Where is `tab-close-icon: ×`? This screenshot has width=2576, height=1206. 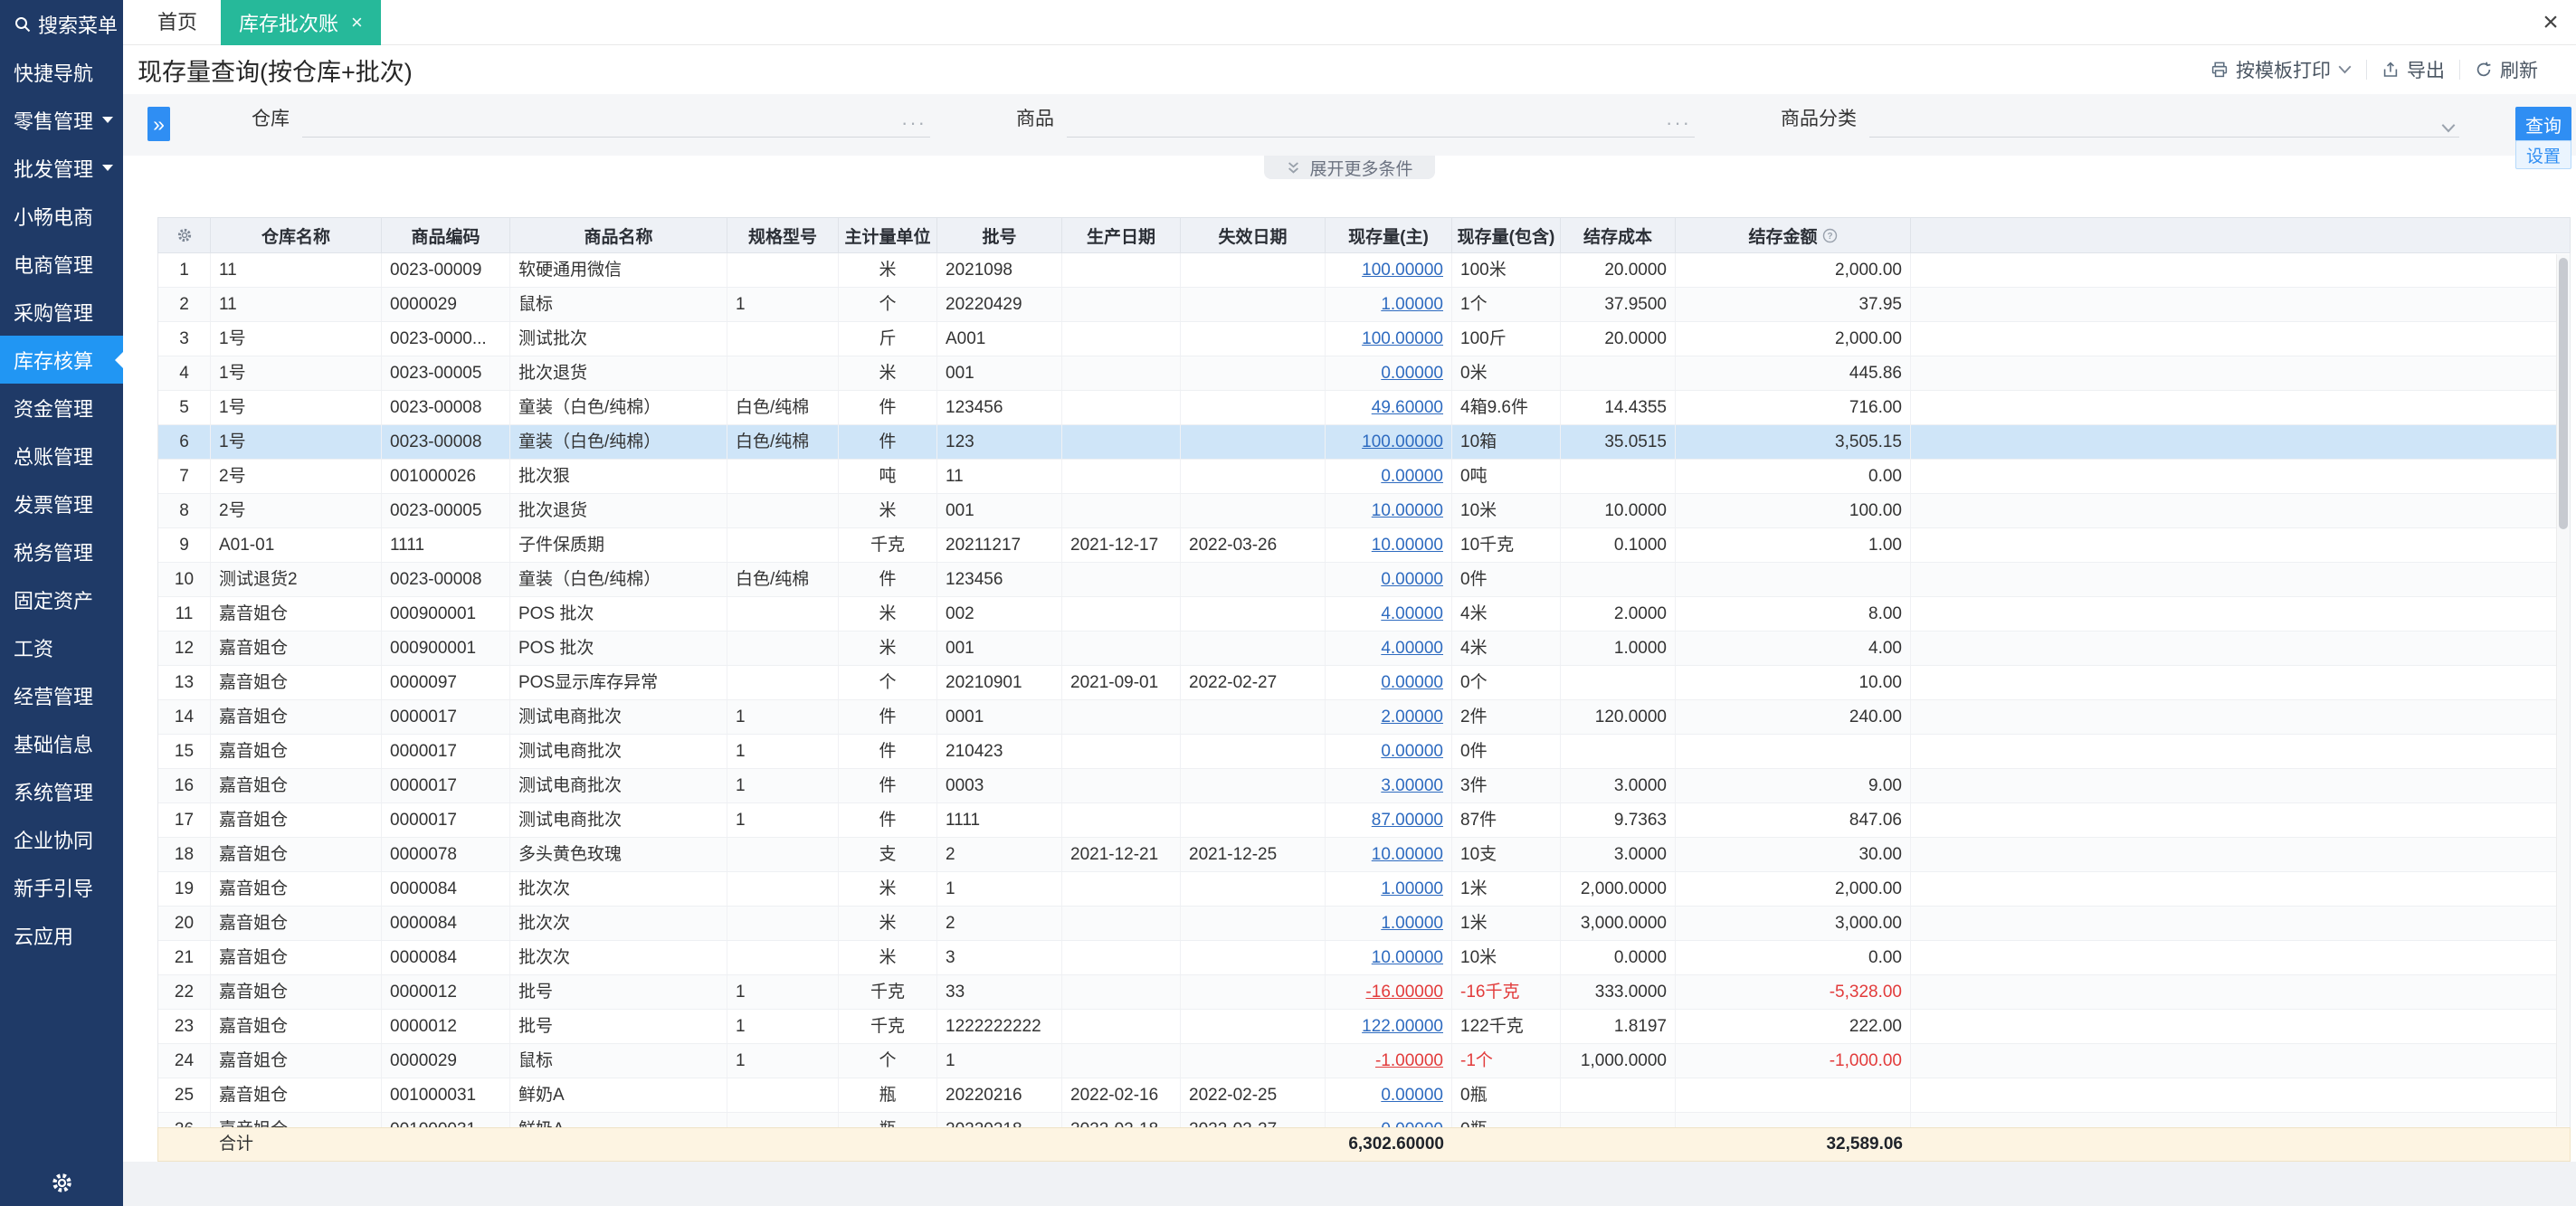 tab-close-icon: × is located at coordinates (357, 21).